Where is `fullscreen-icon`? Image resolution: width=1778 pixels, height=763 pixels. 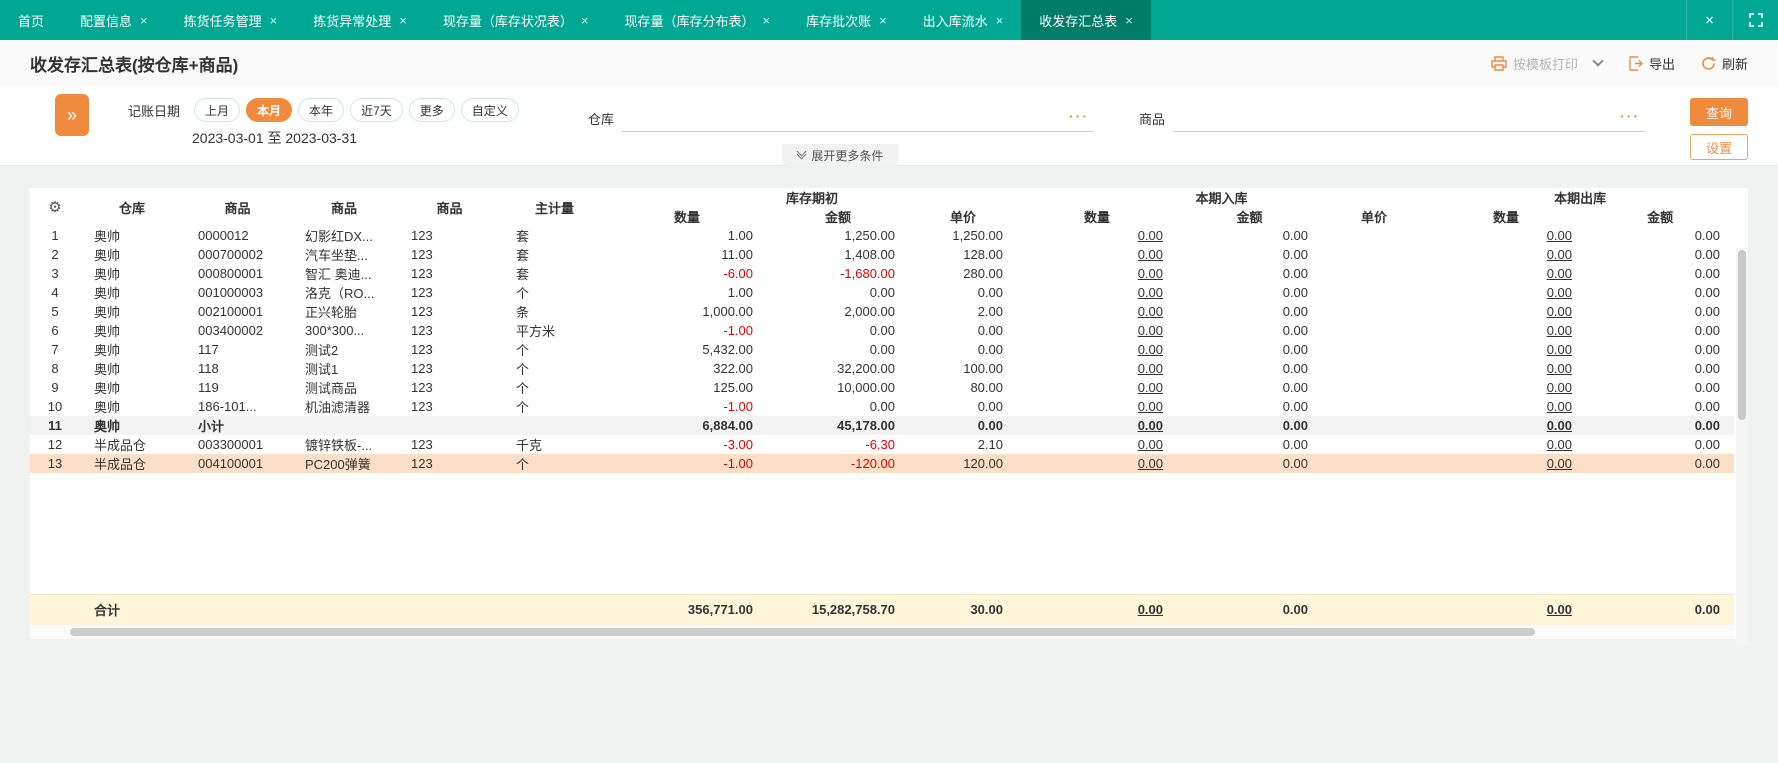 fullscreen-icon is located at coordinates (1755, 20).